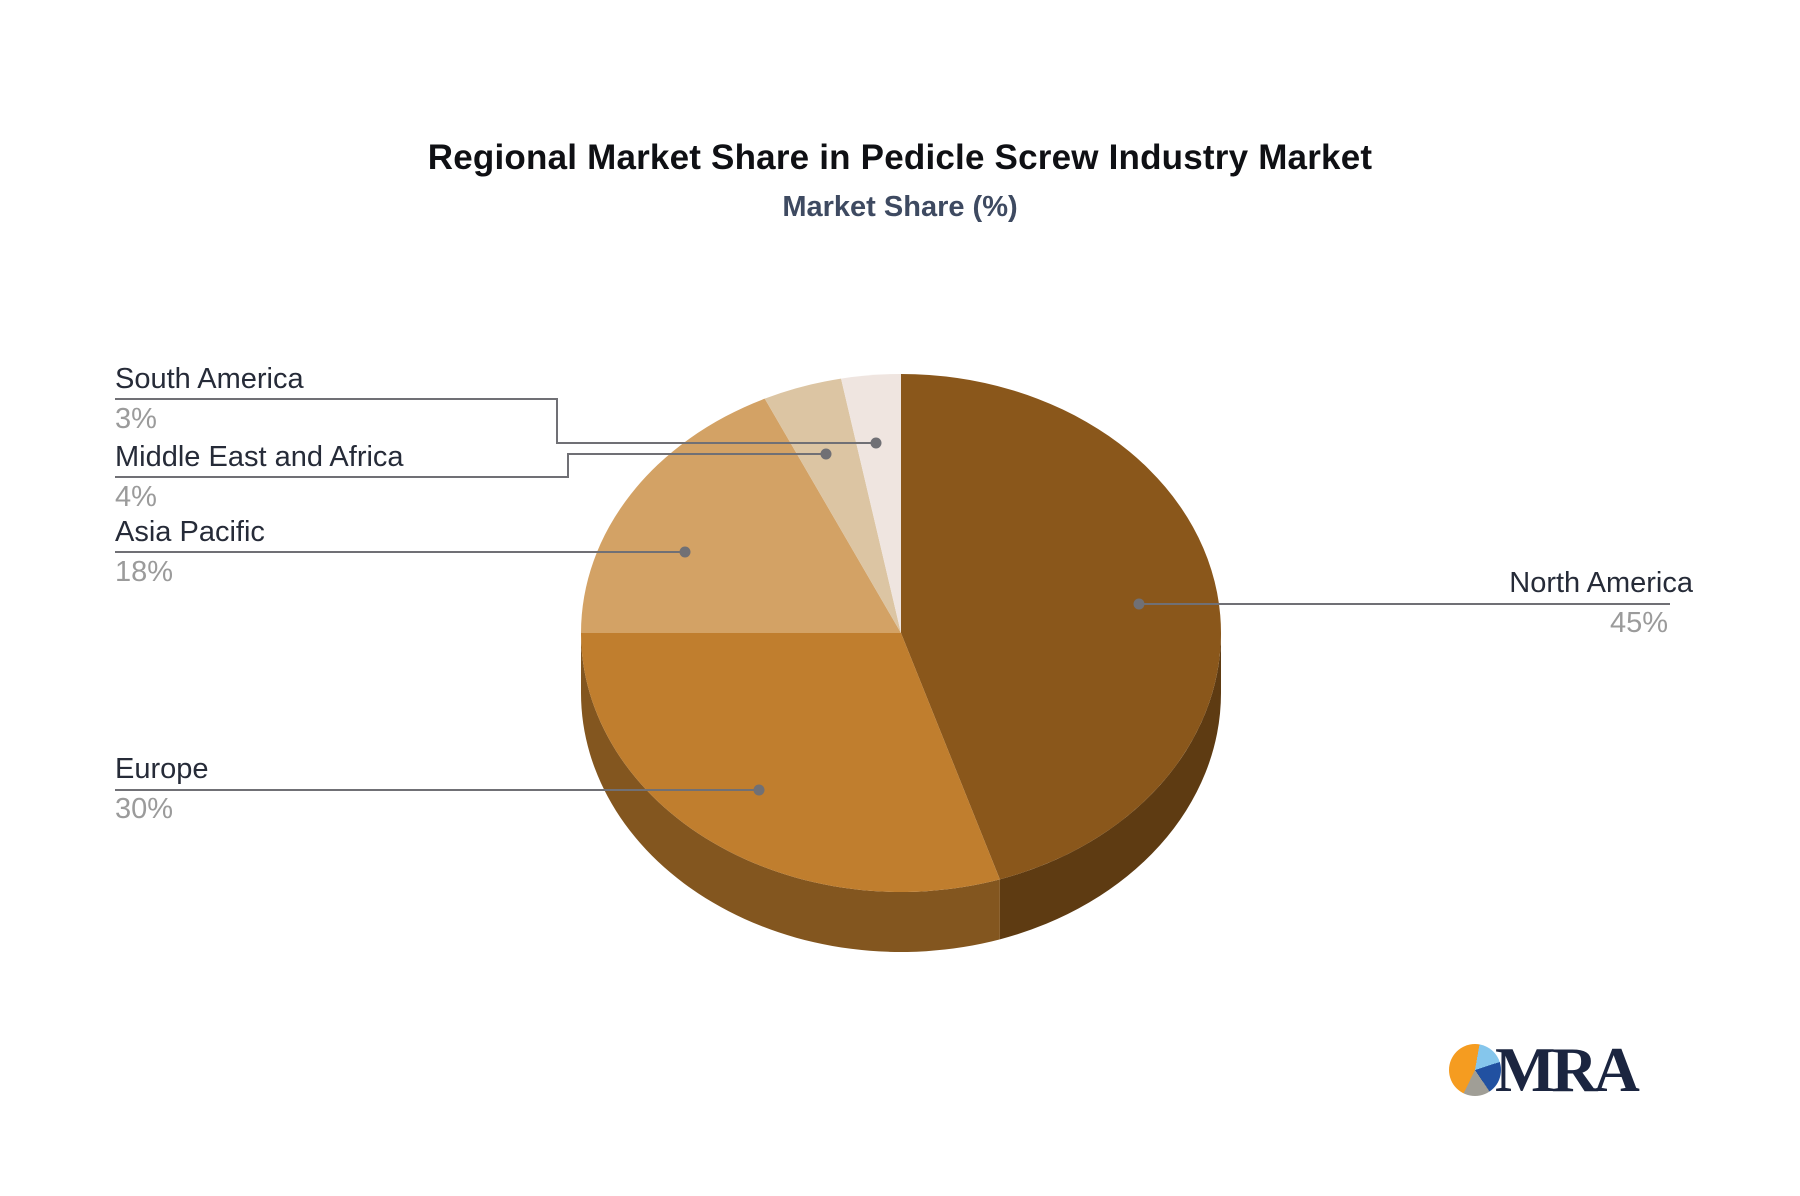  Describe the element at coordinates (1567, 1069) in the screenshot. I see `brand-logo-text: MRA` at that location.